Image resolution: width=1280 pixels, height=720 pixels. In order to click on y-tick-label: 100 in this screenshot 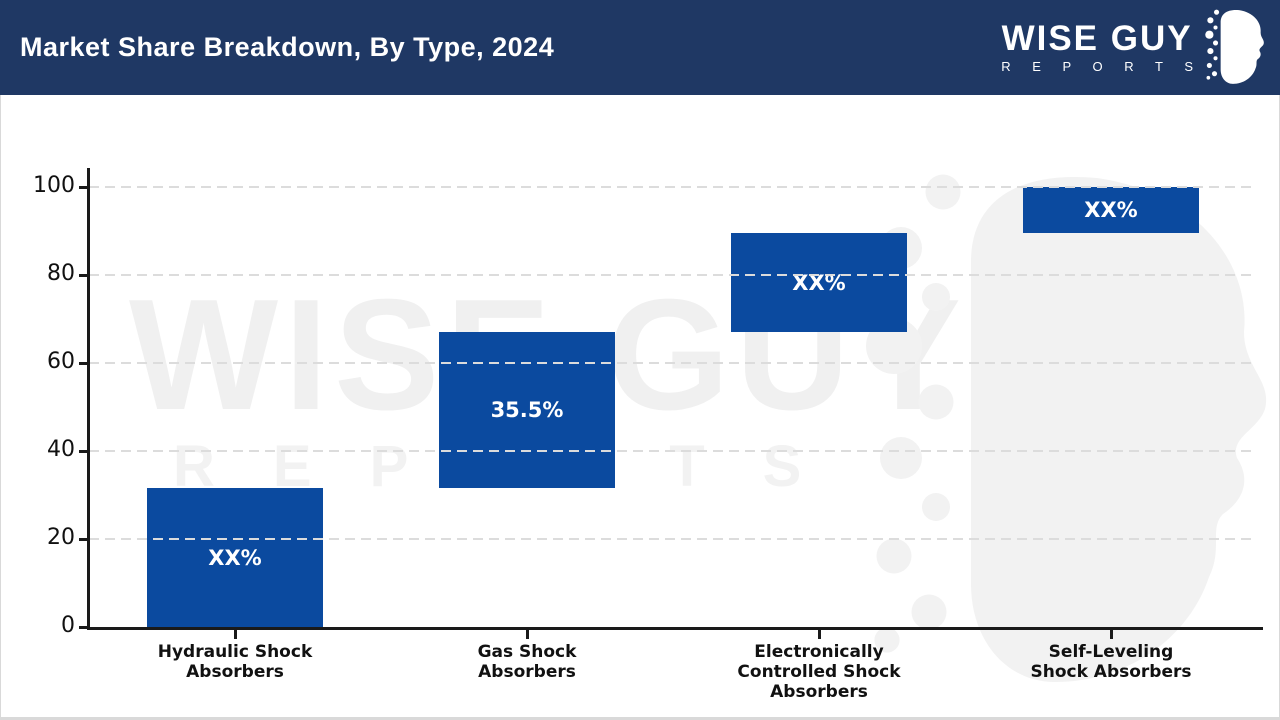, I will do `click(54, 185)`.